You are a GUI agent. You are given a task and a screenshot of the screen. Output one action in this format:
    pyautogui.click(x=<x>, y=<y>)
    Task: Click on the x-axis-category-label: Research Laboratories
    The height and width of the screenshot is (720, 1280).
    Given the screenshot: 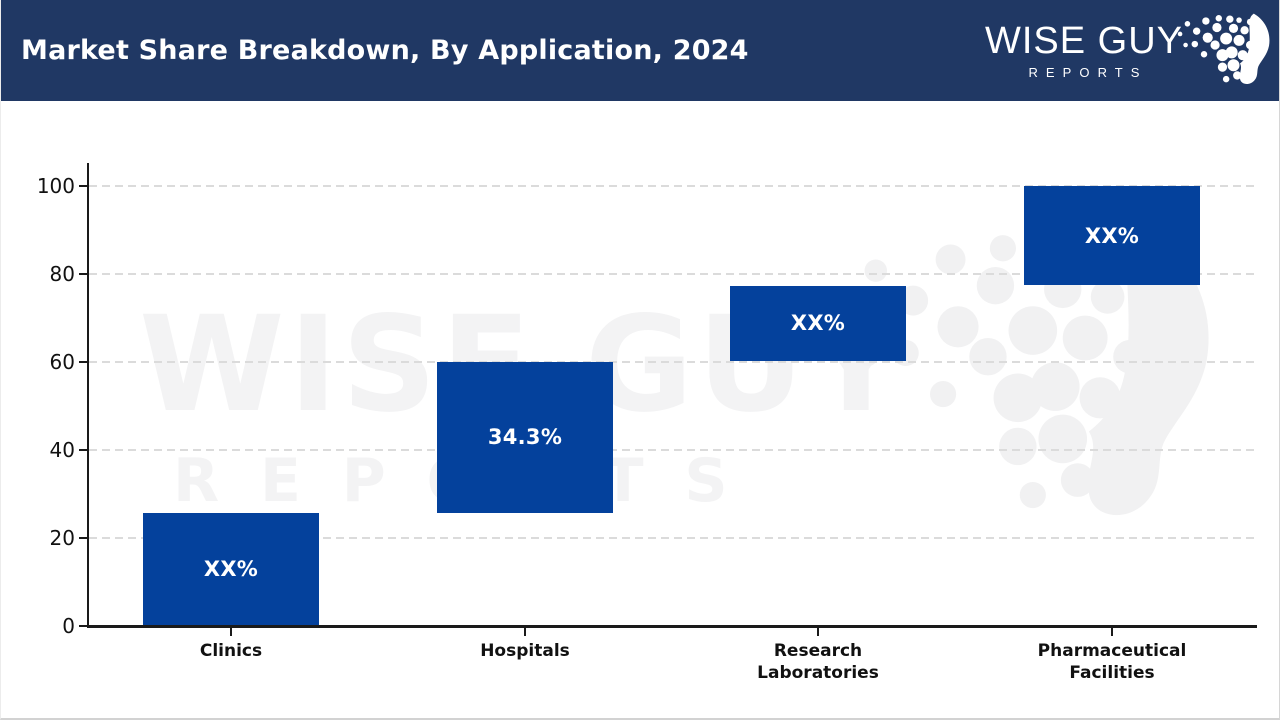 What is the action you would take?
    pyautogui.click(x=818, y=662)
    